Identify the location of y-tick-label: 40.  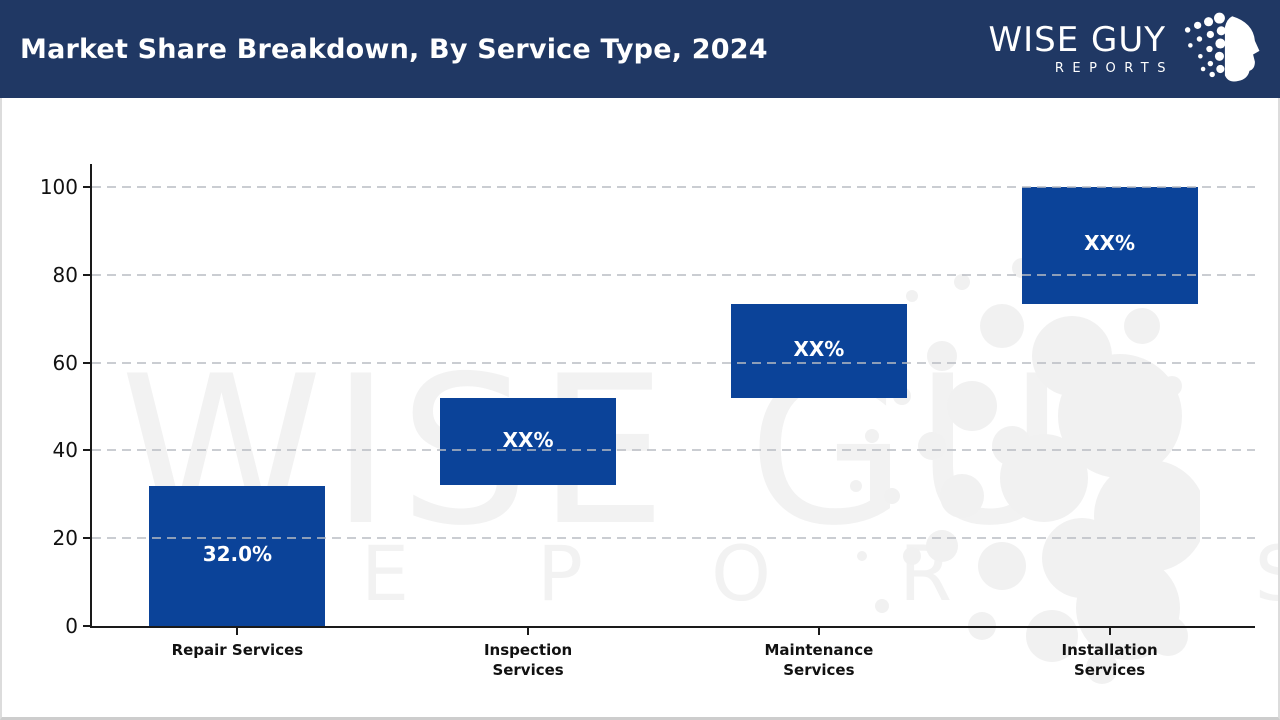
(65, 450).